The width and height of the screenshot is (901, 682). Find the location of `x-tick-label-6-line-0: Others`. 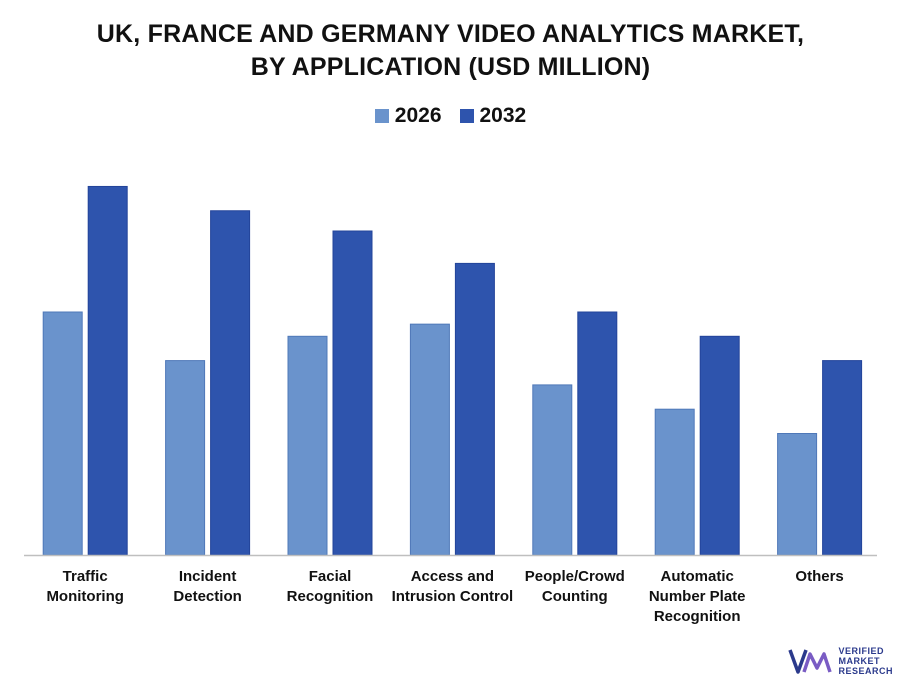

x-tick-label-6-line-0: Others is located at coordinates (819, 576).